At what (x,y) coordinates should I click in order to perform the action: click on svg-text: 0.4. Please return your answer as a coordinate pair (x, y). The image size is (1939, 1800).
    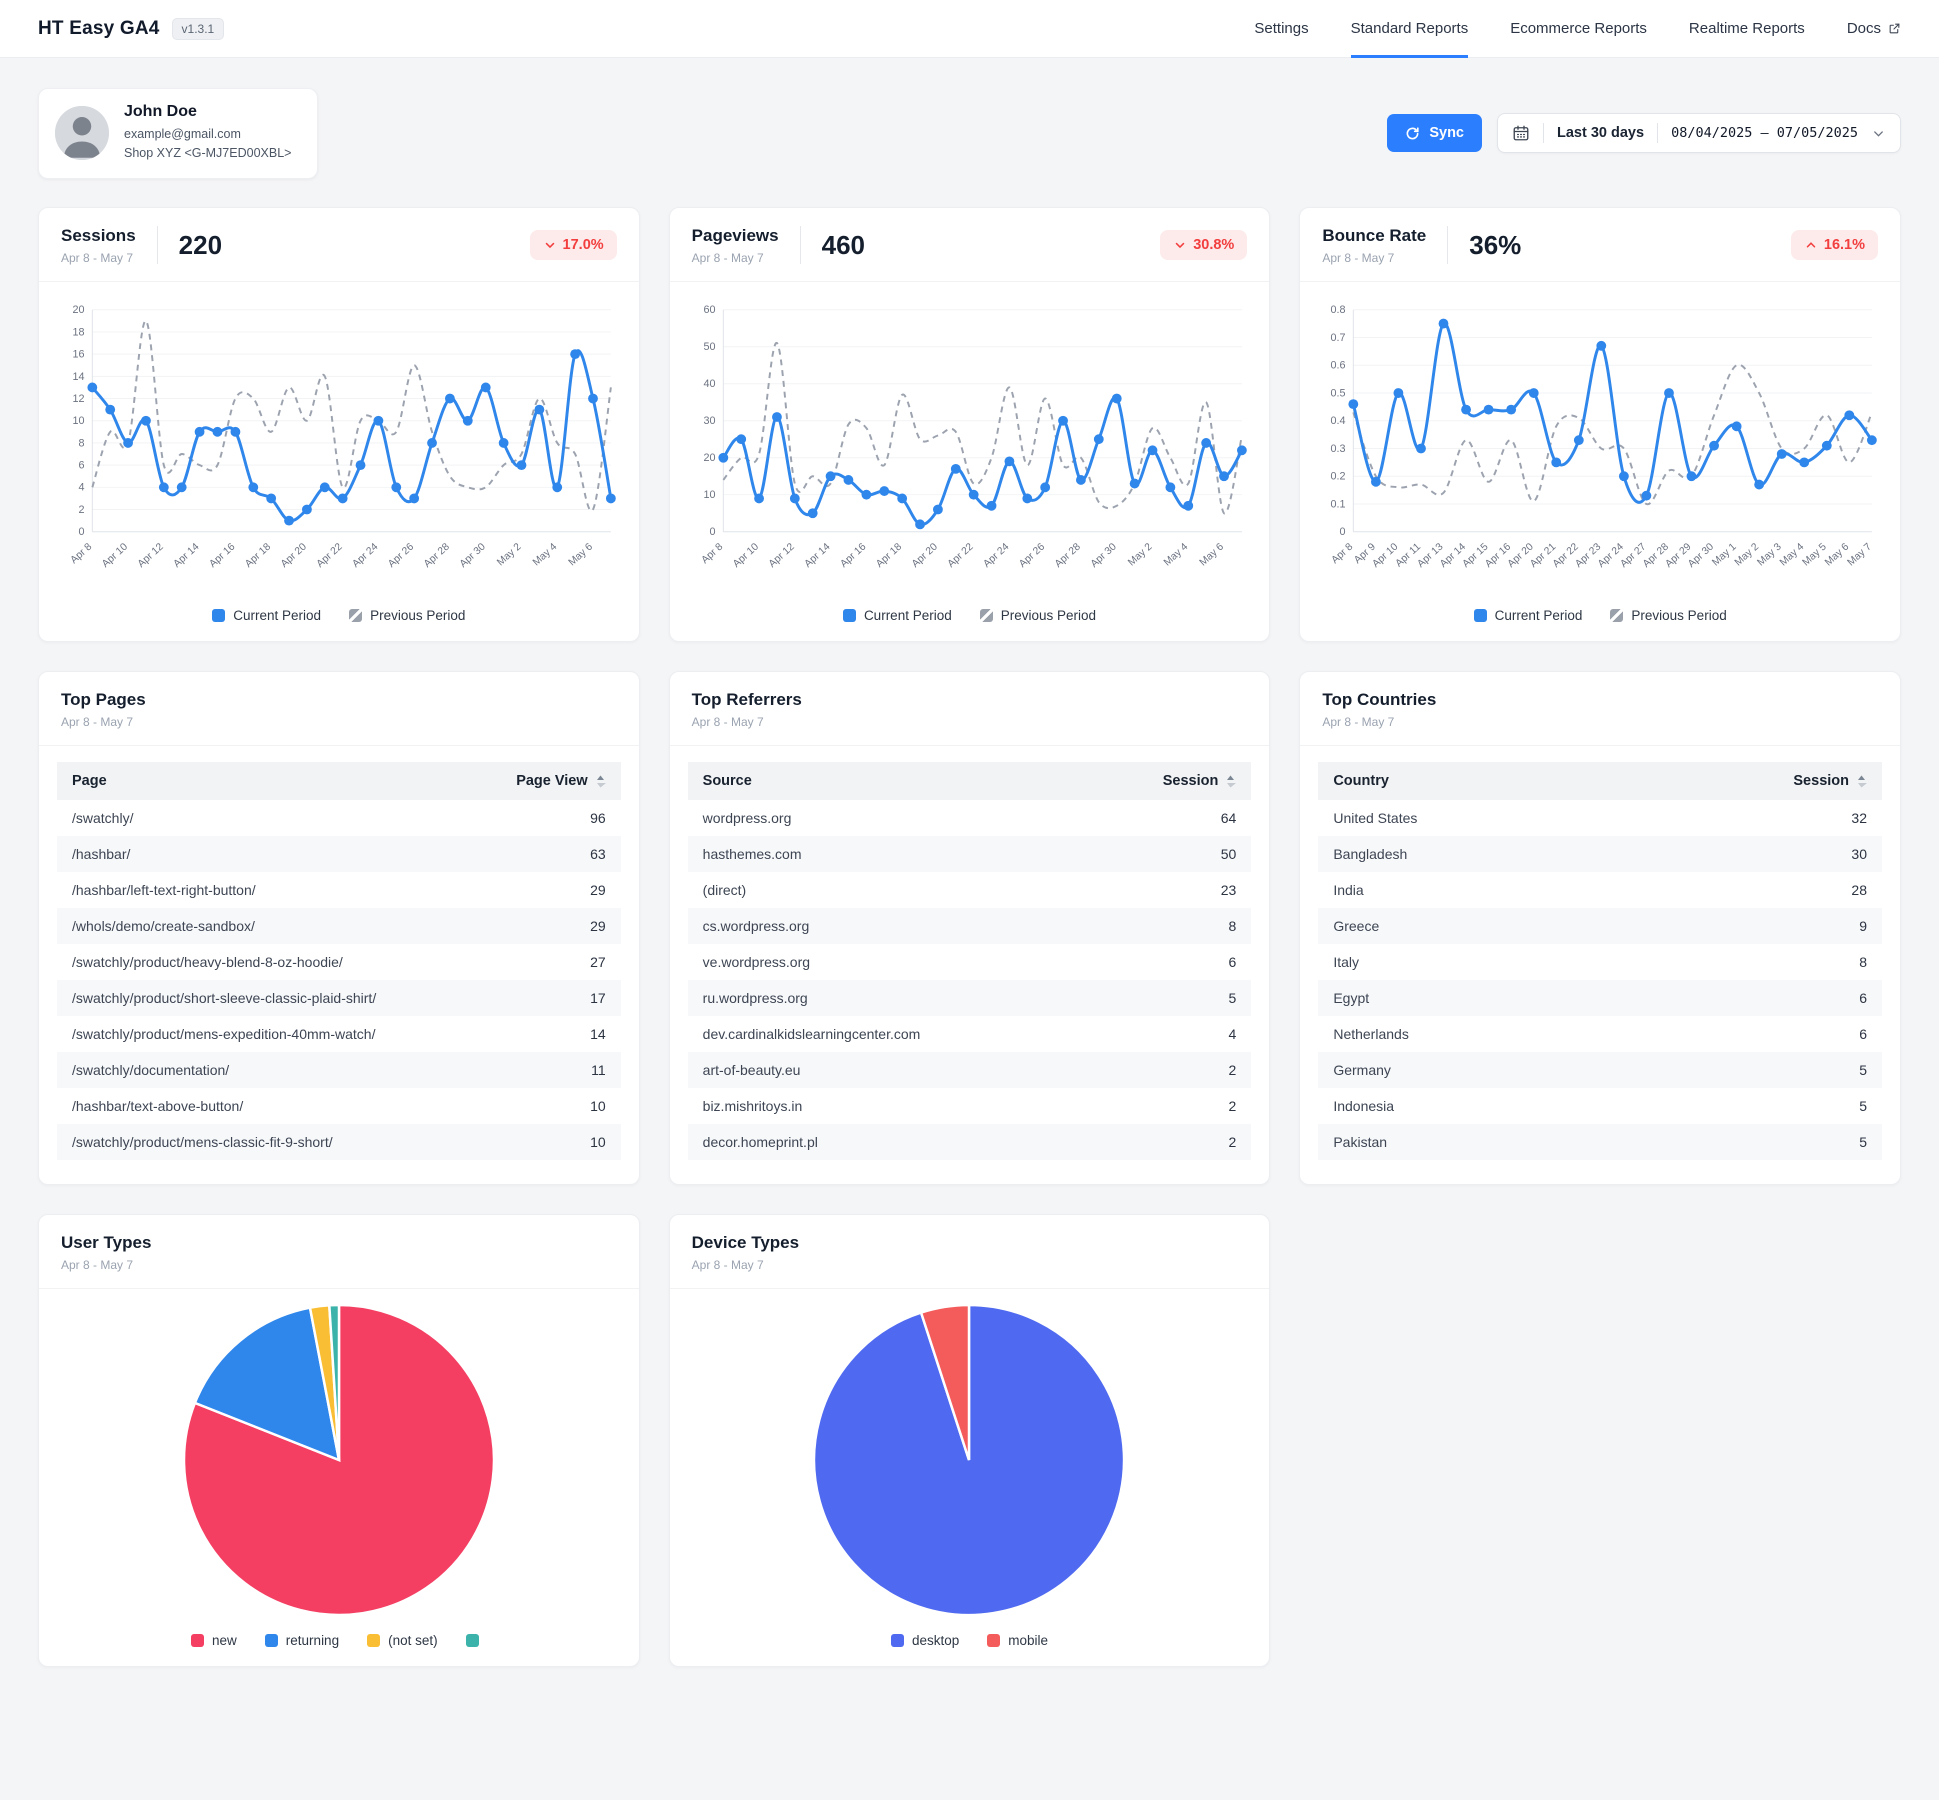
    Looking at the image, I should click on (1338, 421).